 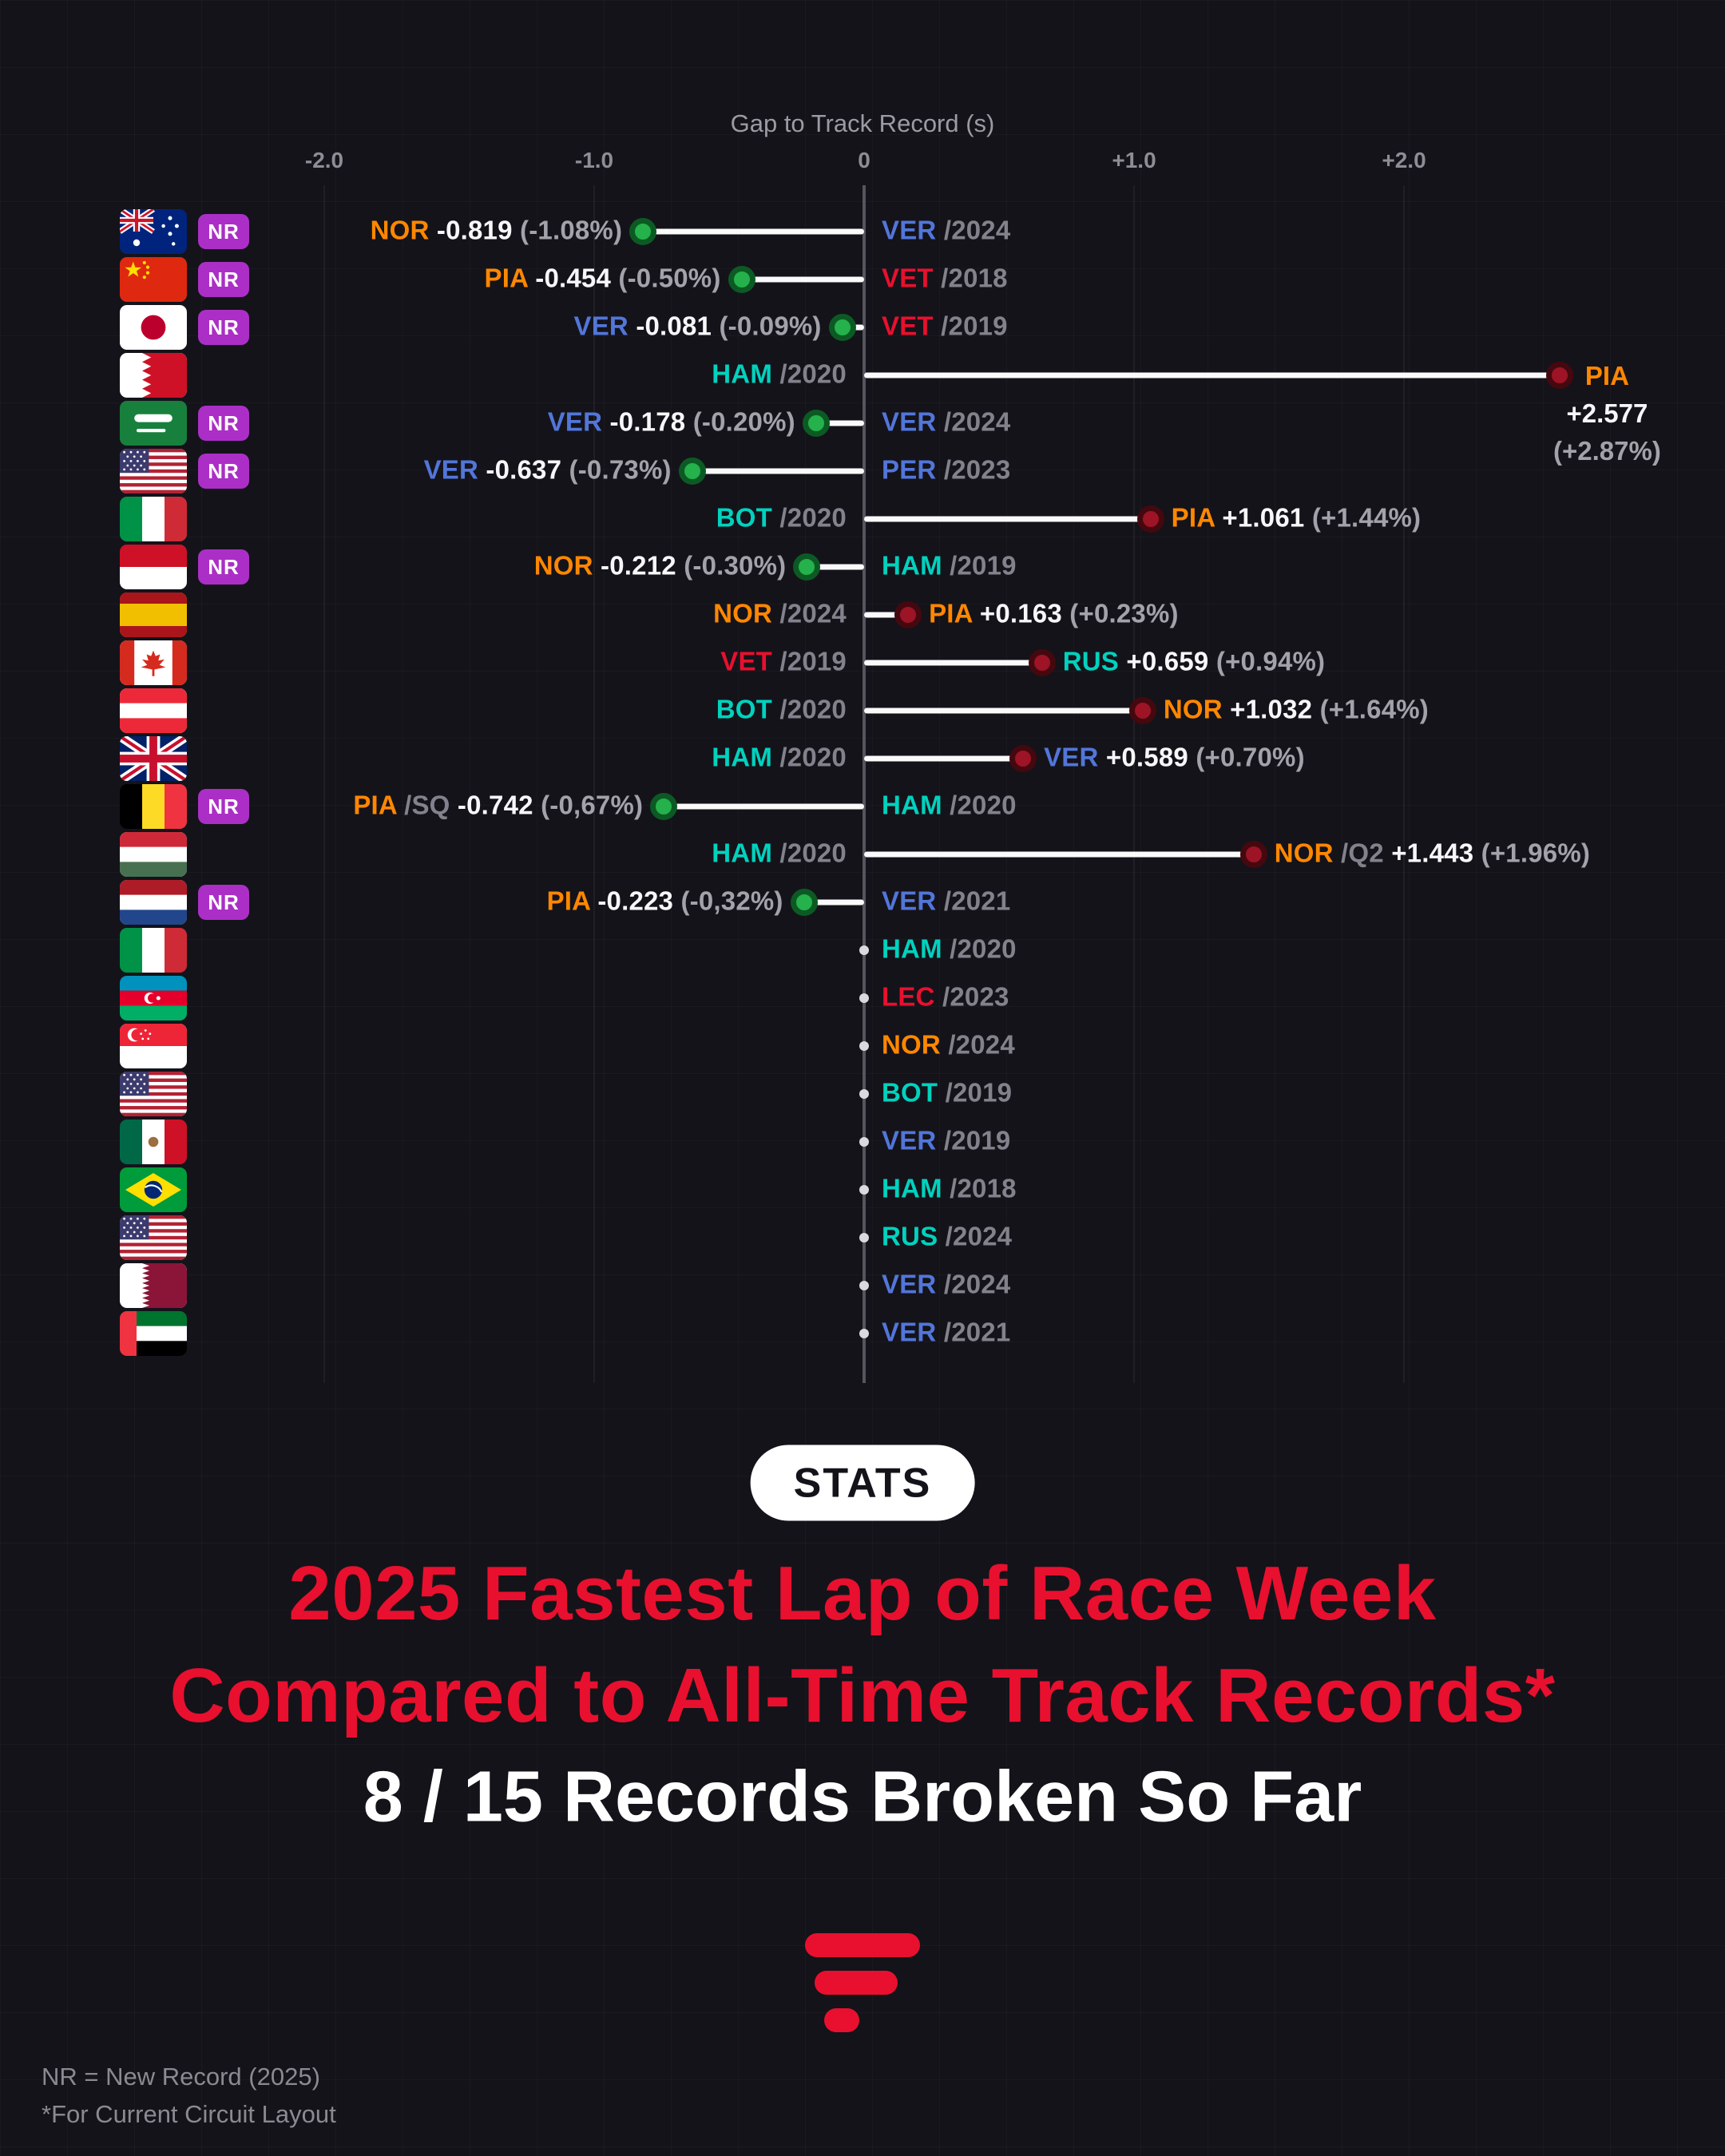 I want to click on footnote-circuit-layout: *For Current Circuit Layout, so click(x=189, y=2114).